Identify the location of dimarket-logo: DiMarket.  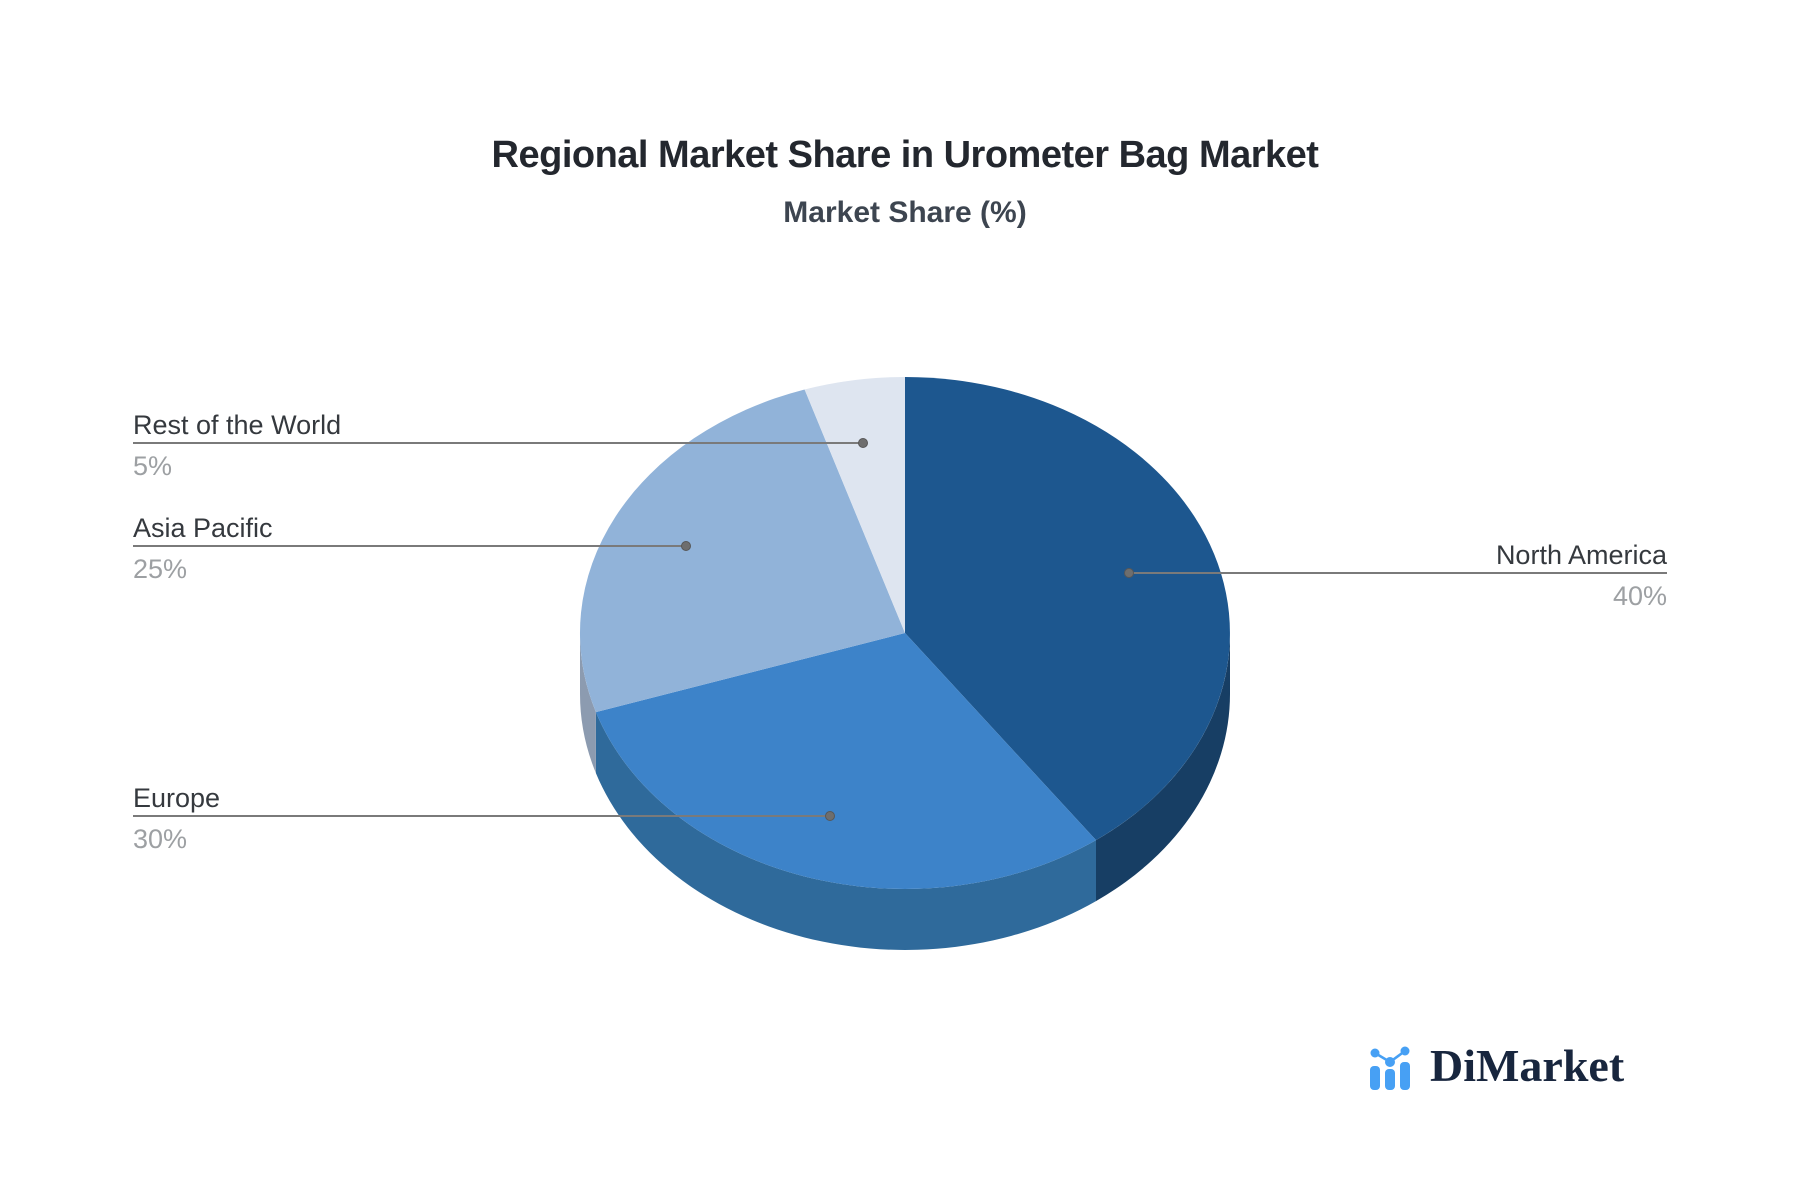
(1495, 1066).